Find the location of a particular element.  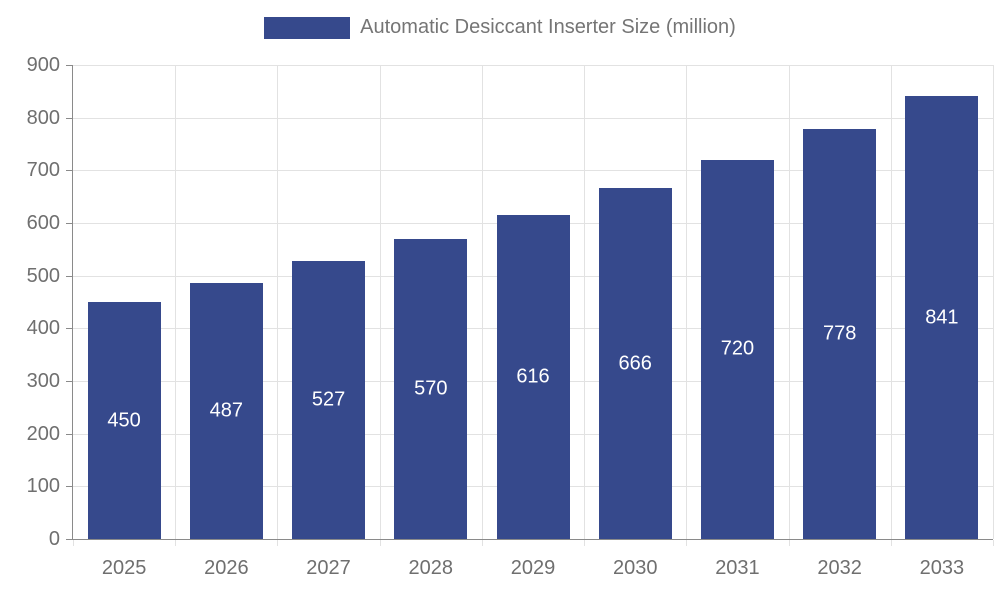

bar-value-label: 778 is located at coordinates (839, 333).